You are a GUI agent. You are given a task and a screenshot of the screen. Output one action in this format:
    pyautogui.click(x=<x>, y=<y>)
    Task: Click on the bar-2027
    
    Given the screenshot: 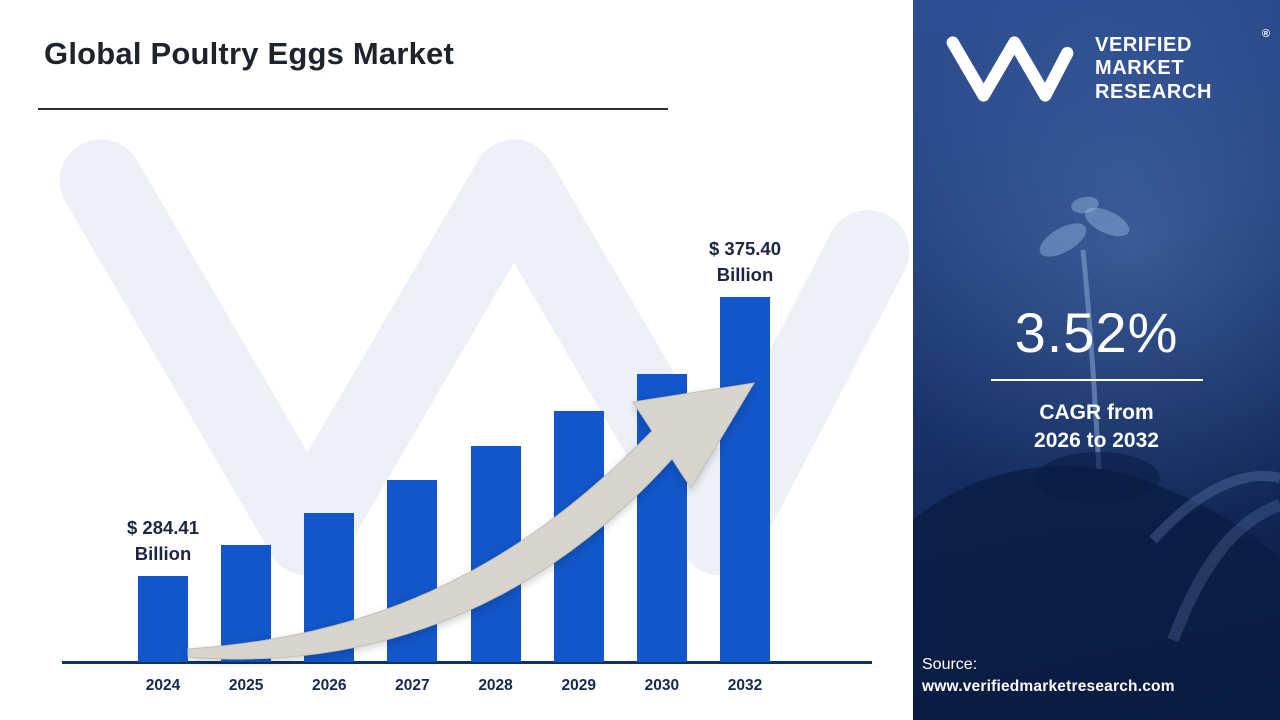 What is the action you would take?
    pyautogui.click(x=412, y=571)
    